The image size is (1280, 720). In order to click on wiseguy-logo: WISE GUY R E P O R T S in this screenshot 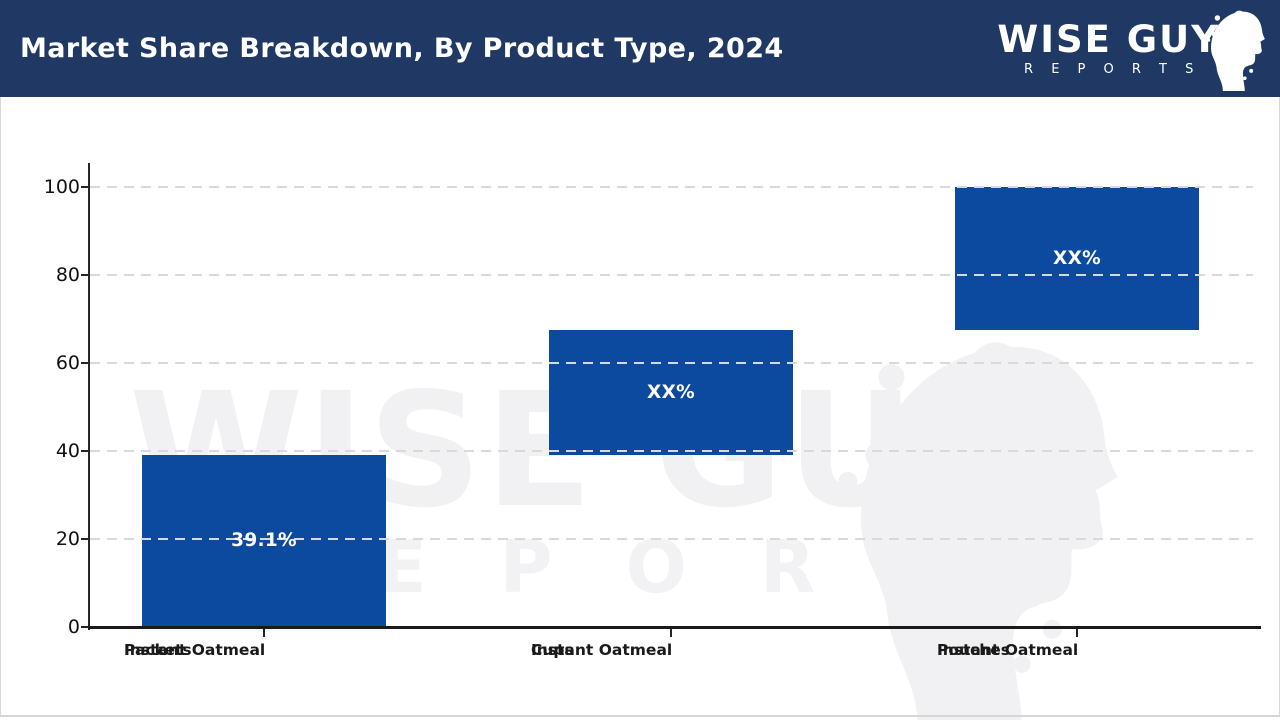, I will do `click(1133, 49)`.